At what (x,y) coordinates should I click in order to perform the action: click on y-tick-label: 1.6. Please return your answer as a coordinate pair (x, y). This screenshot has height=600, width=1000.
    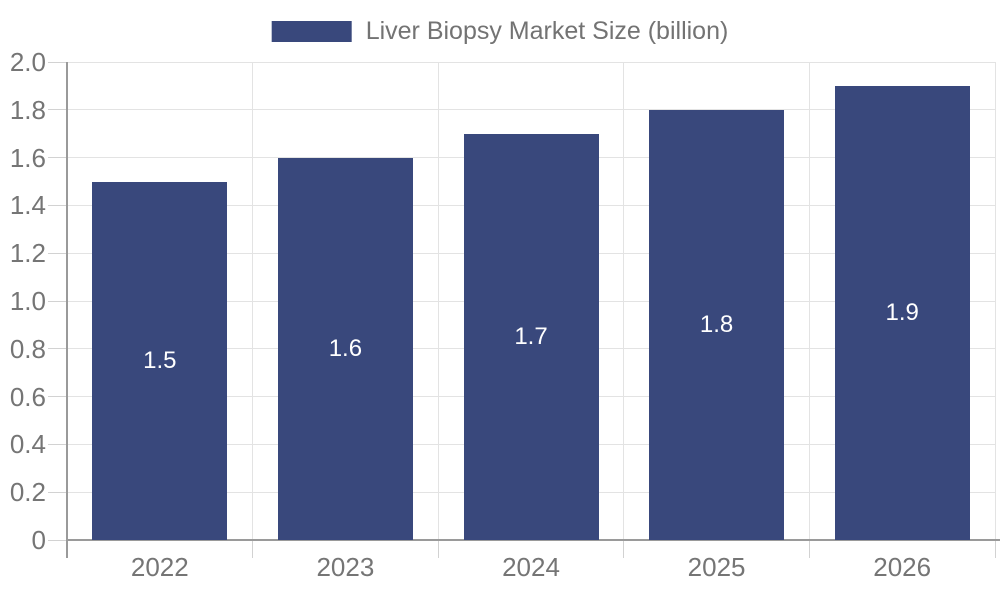
    Looking at the image, I should click on (27, 157).